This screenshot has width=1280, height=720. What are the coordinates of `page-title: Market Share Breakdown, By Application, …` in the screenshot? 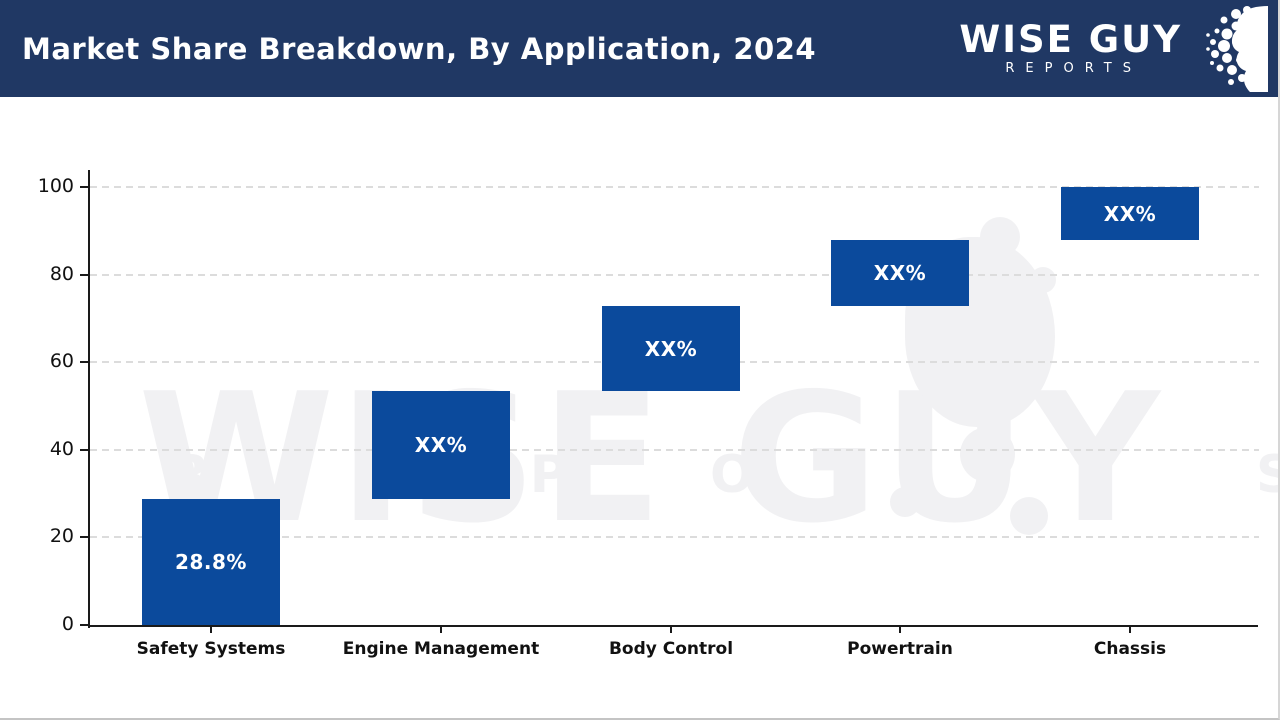 It's located at (419, 48).